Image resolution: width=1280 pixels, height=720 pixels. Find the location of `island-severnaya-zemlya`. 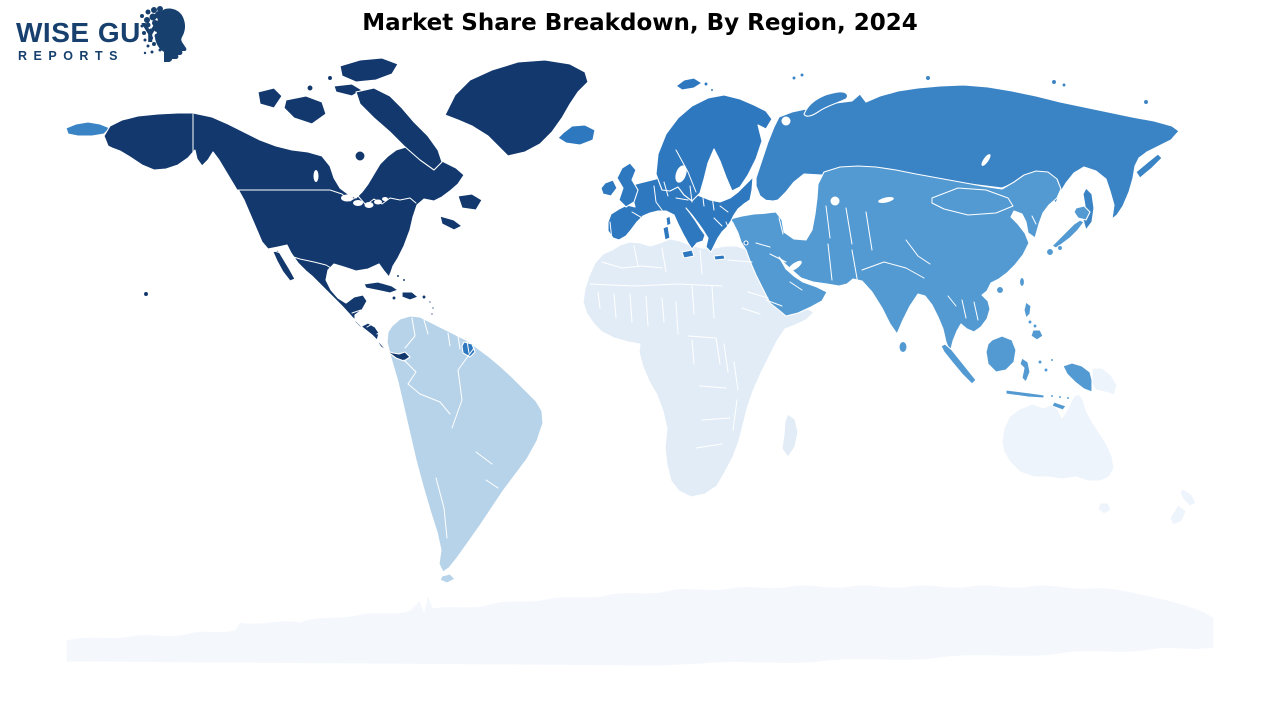

island-severnaya-zemlya is located at coordinates (928, 78).